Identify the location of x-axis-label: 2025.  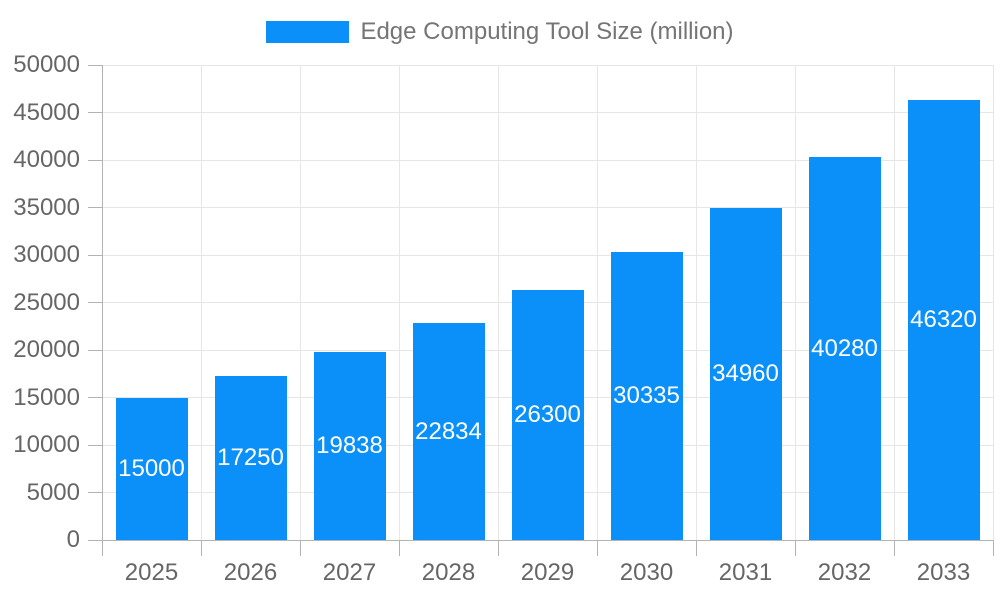
(151, 572).